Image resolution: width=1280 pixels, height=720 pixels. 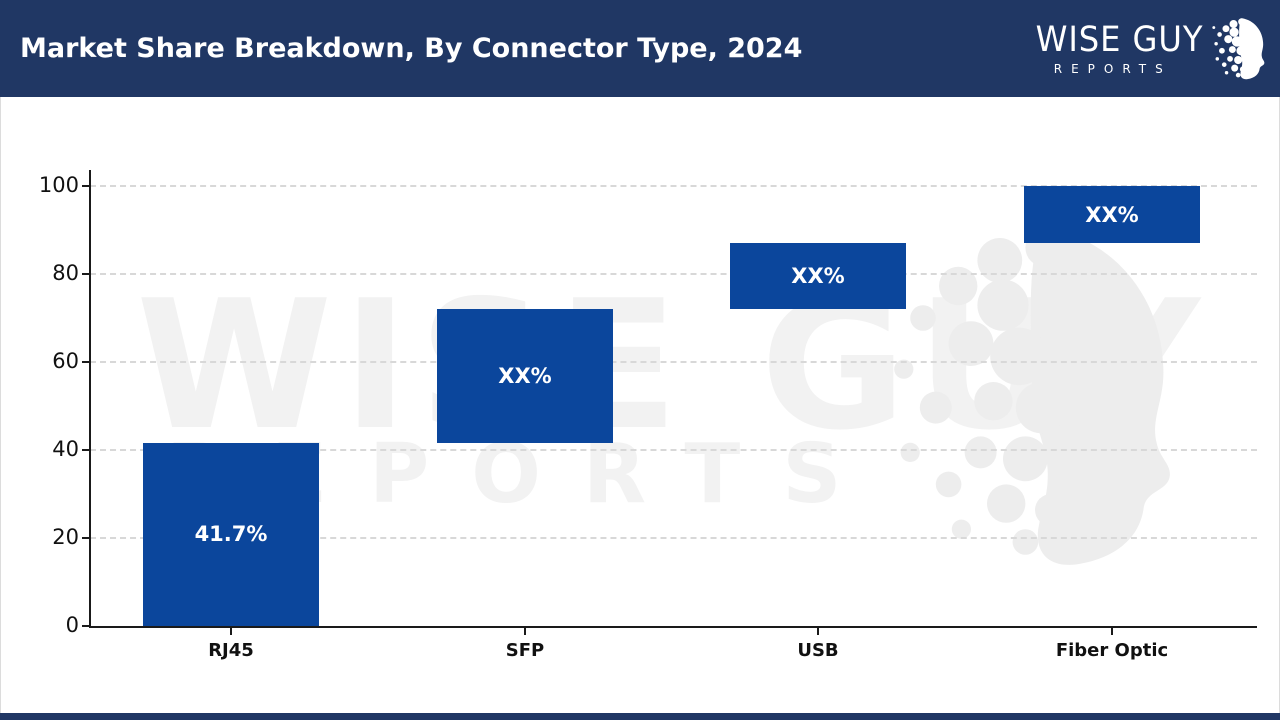 What do you see at coordinates (72, 625) in the screenshot?
I see `y-tick-label-0: 0` at bounding box center [72, 625].